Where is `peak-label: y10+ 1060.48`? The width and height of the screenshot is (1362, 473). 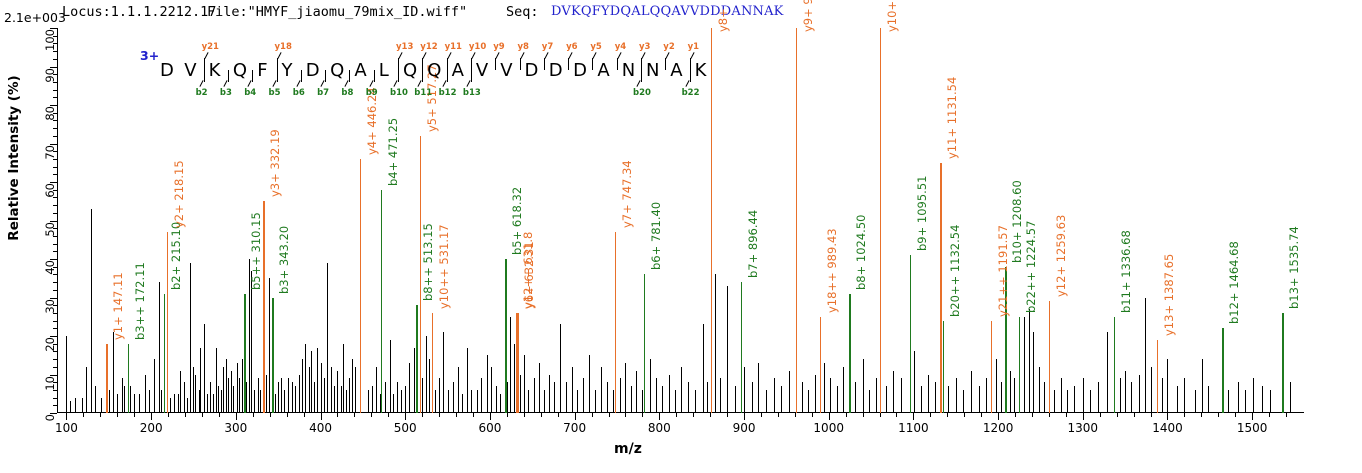
peak-label: y10+ 1060.48 is located at coordinates (892, 16).